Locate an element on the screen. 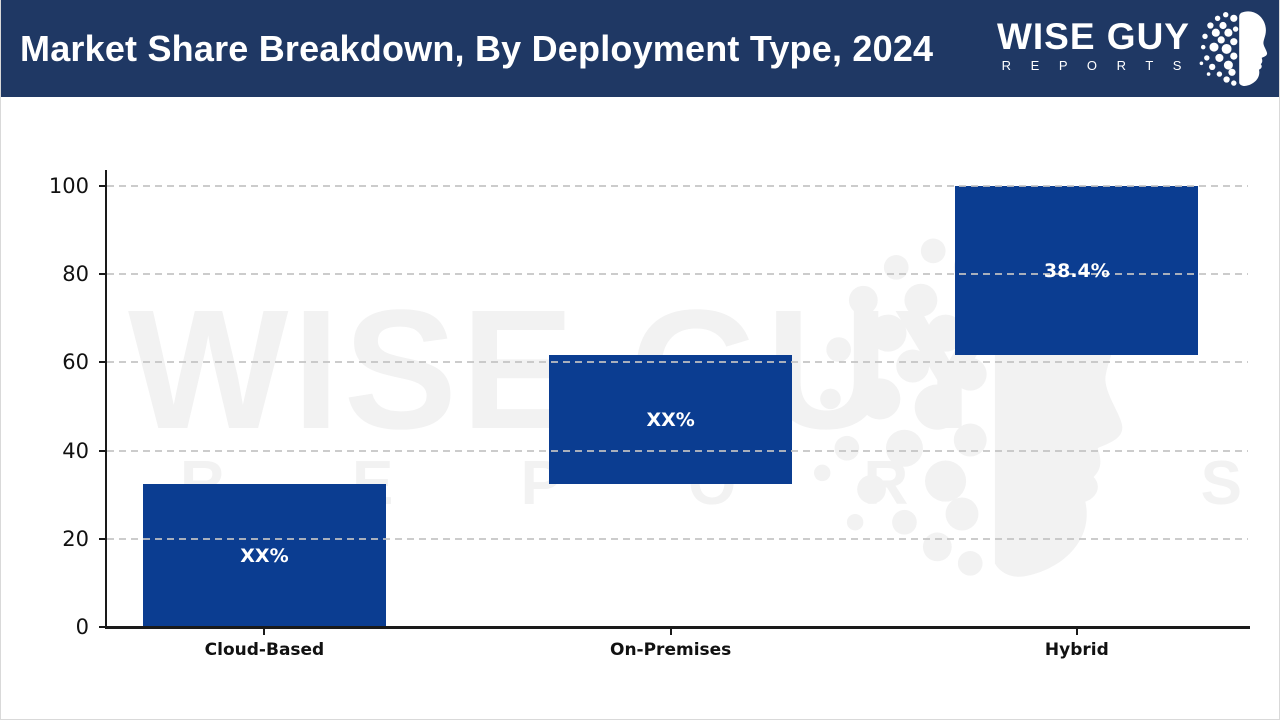 The image size is (1280, 720). y-tick-label-60: 60 is located at coordinates (75, 362).